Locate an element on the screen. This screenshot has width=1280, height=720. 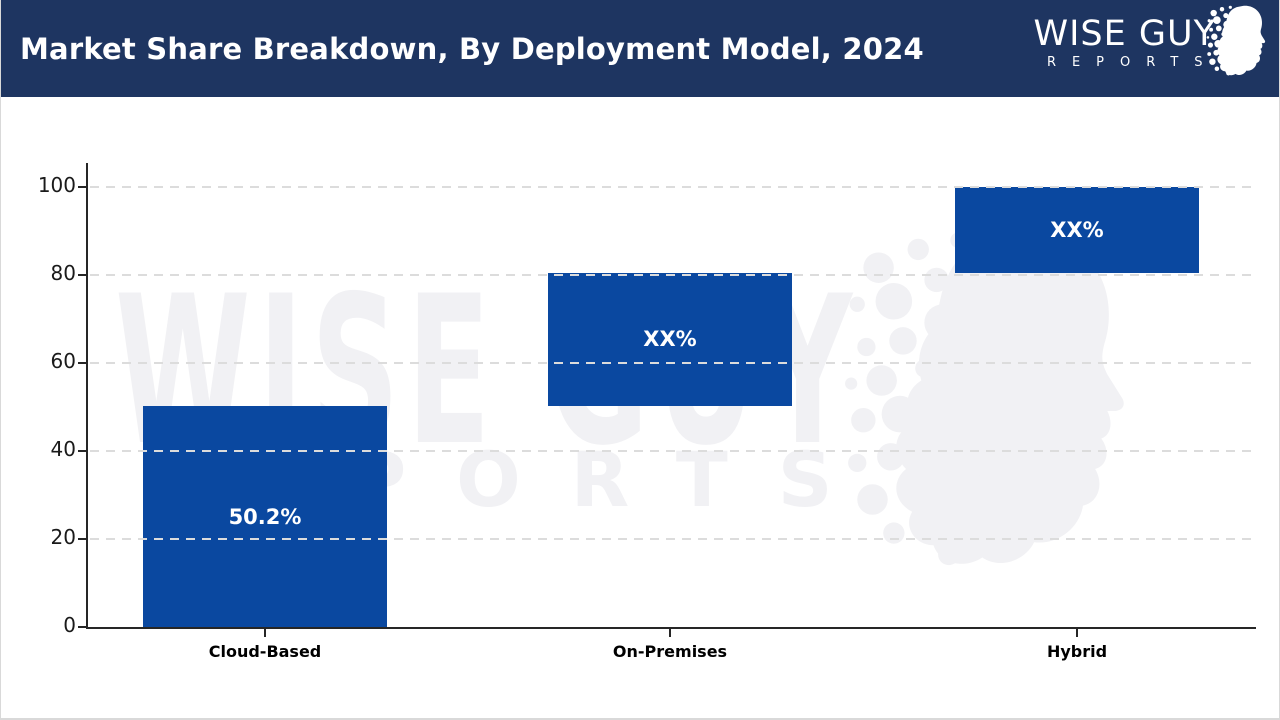
logo-wordmark-block: WISE GUY REPORTS is located at coordinates (1124, 42).